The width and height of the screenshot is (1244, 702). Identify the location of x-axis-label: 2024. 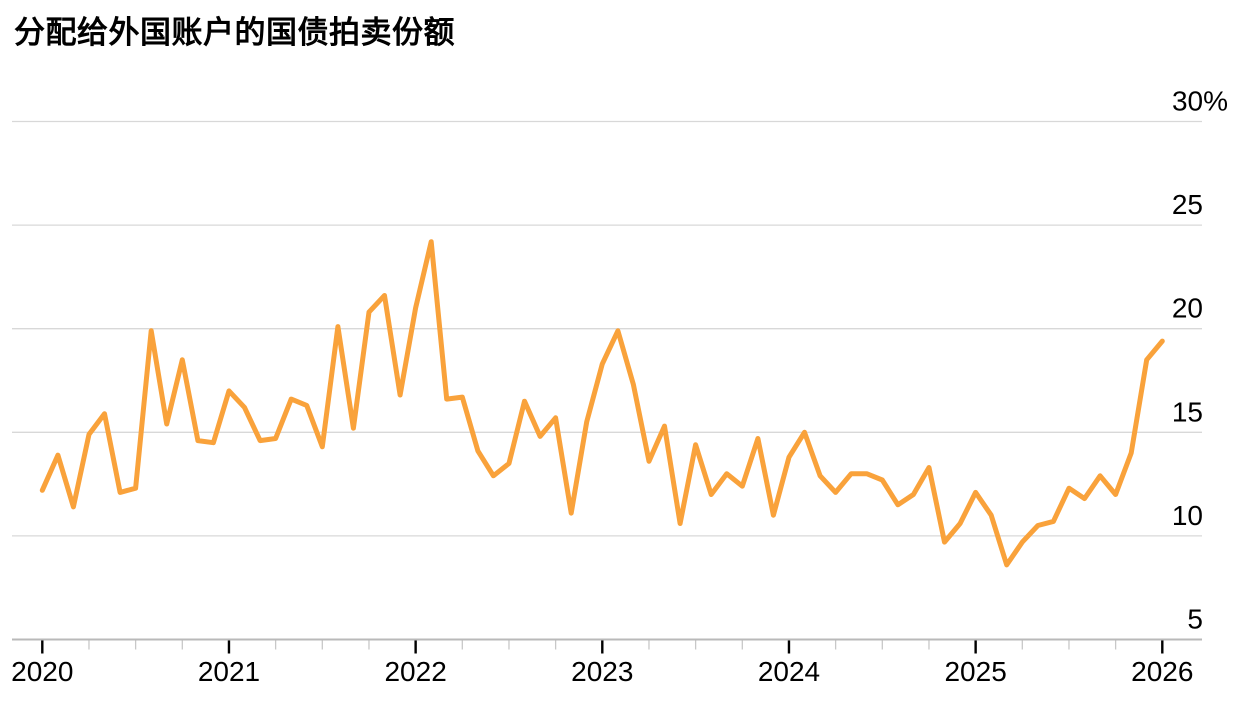
(789, 671).